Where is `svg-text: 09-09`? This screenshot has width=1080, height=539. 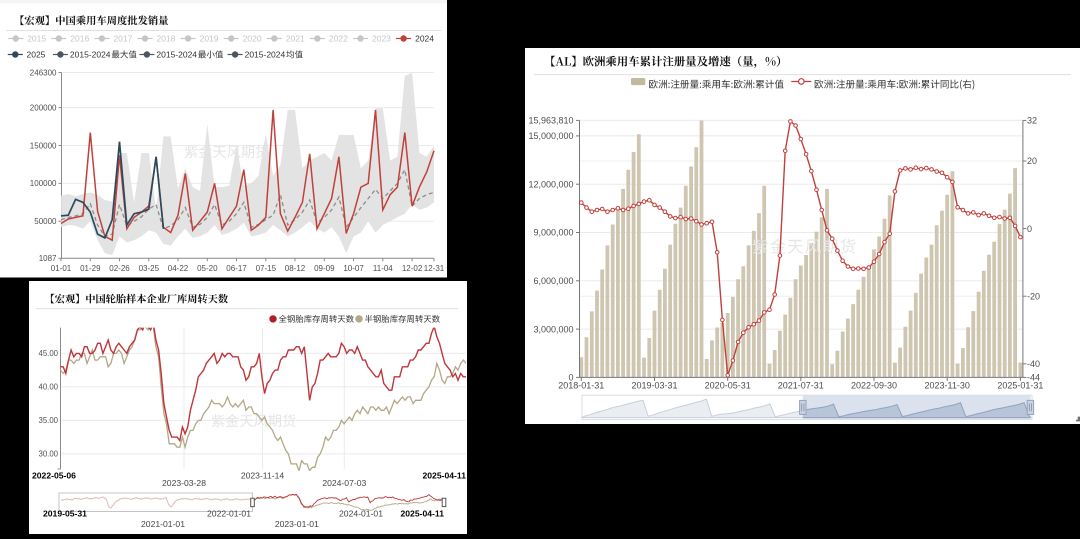 svg-text: 09-09 is located at coordinates (324, 268).